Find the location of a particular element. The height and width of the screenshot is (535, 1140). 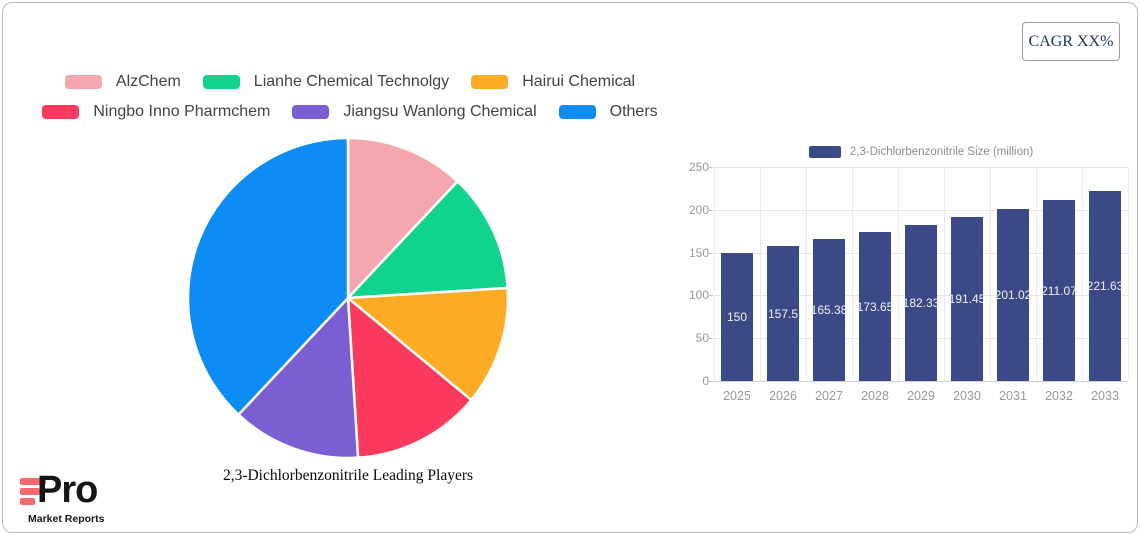

y-axis-tick-label: 50 is located at coordinates (702, 338).